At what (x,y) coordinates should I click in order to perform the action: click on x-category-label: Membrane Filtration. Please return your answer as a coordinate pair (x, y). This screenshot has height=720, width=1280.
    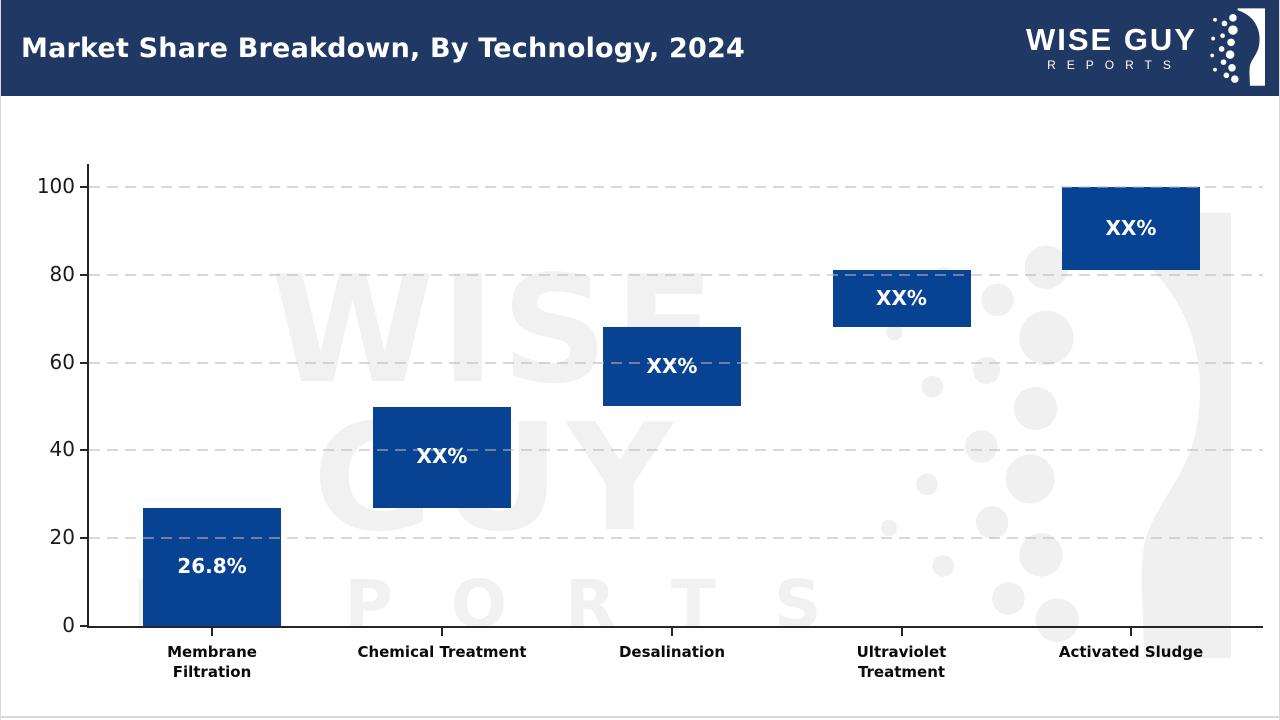
    Looking at the image, I should click on (212, 662).